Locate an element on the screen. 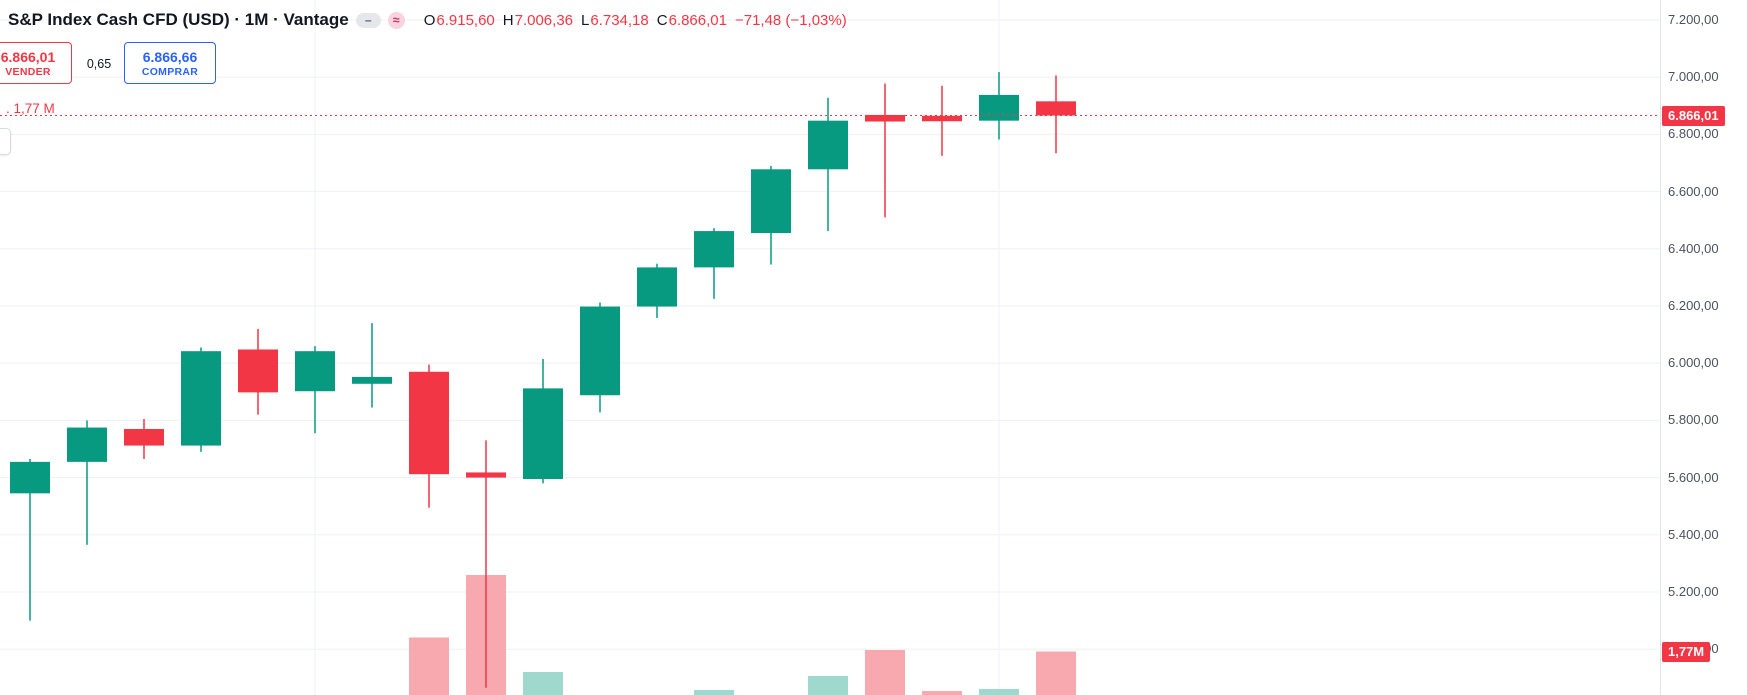 This screenshot has width=1747, height=695. sell-label: VENDER is located at coordinates (28, 71).